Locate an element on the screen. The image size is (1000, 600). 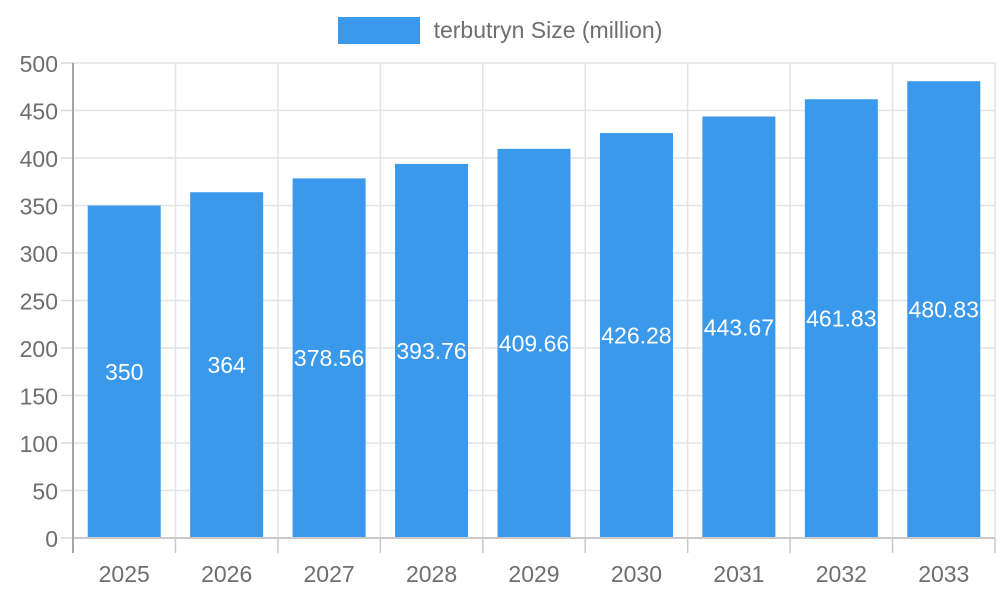
y-axis-tick-label: 300 is located at coordinates (39, 254).